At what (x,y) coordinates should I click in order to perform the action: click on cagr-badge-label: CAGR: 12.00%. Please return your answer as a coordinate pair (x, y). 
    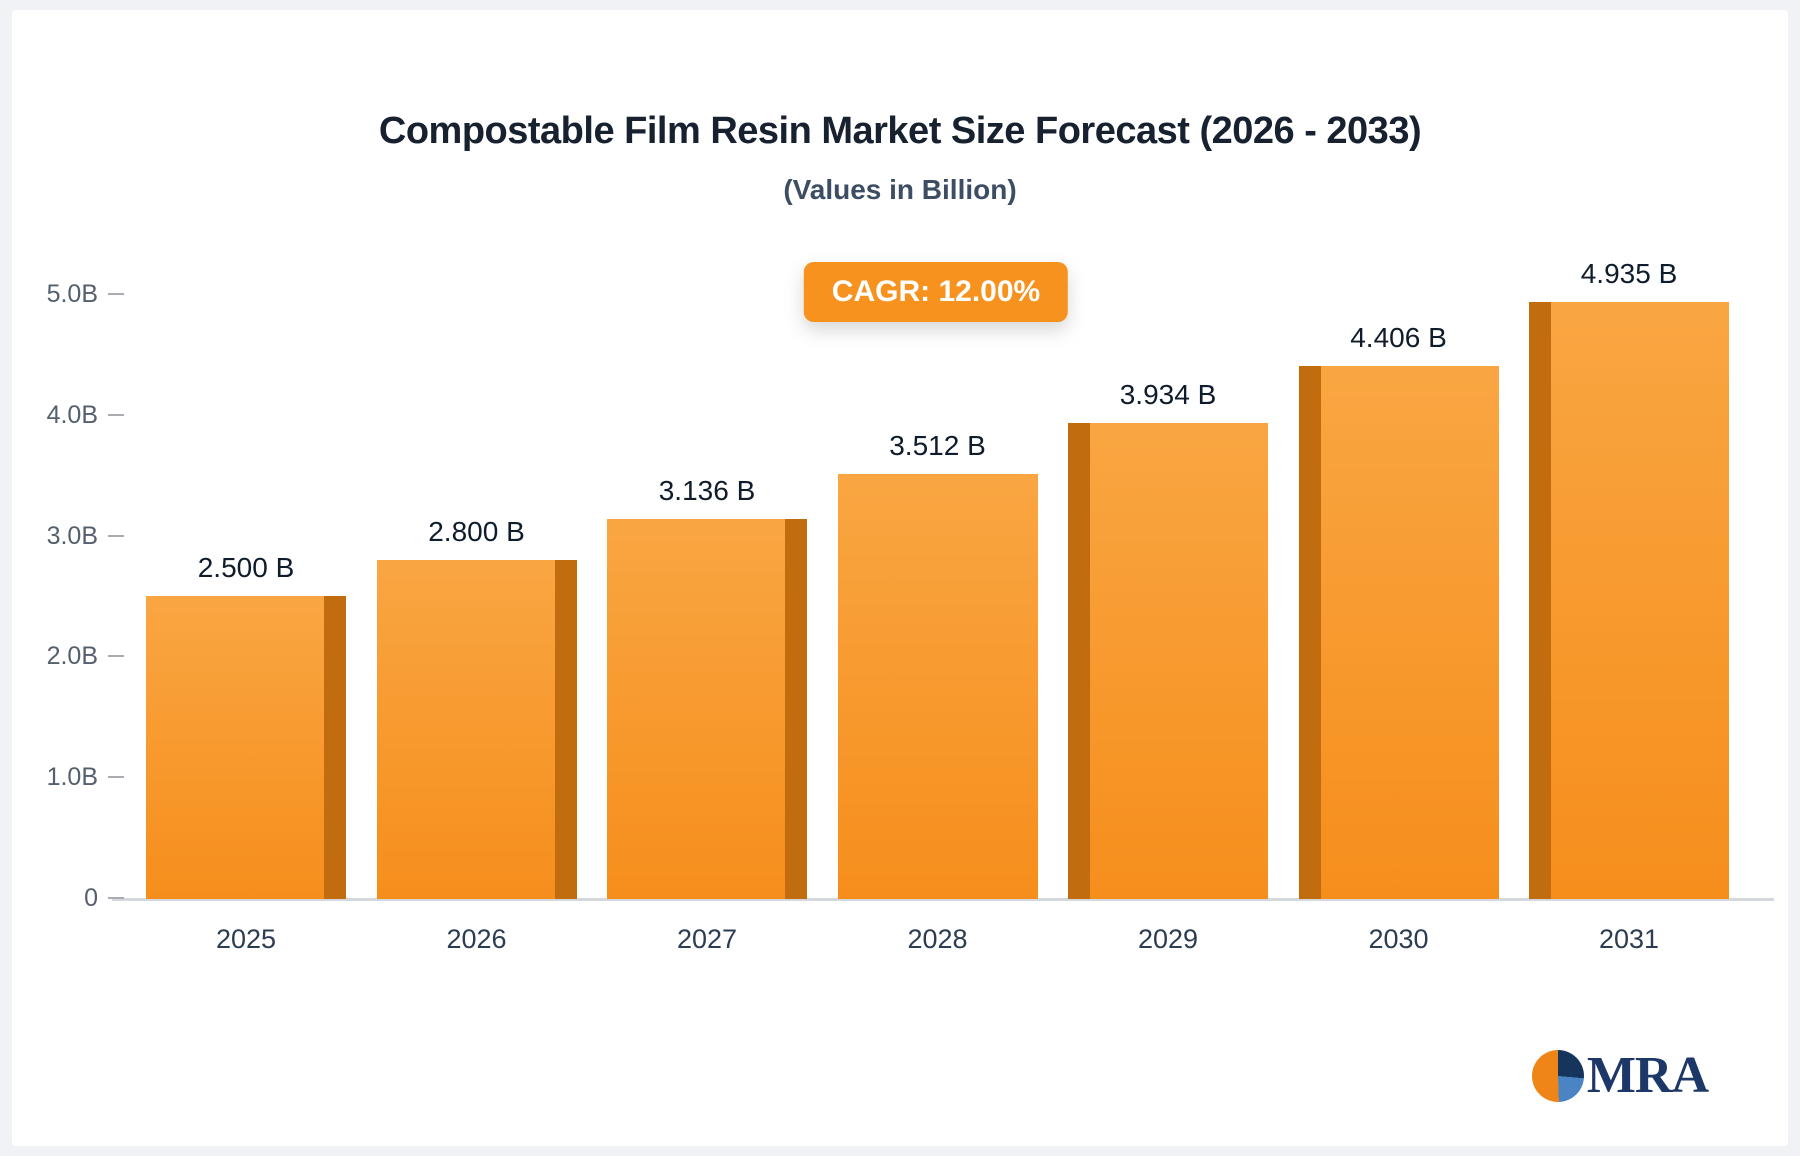
    Looking at the image, I should click on (936, 291).